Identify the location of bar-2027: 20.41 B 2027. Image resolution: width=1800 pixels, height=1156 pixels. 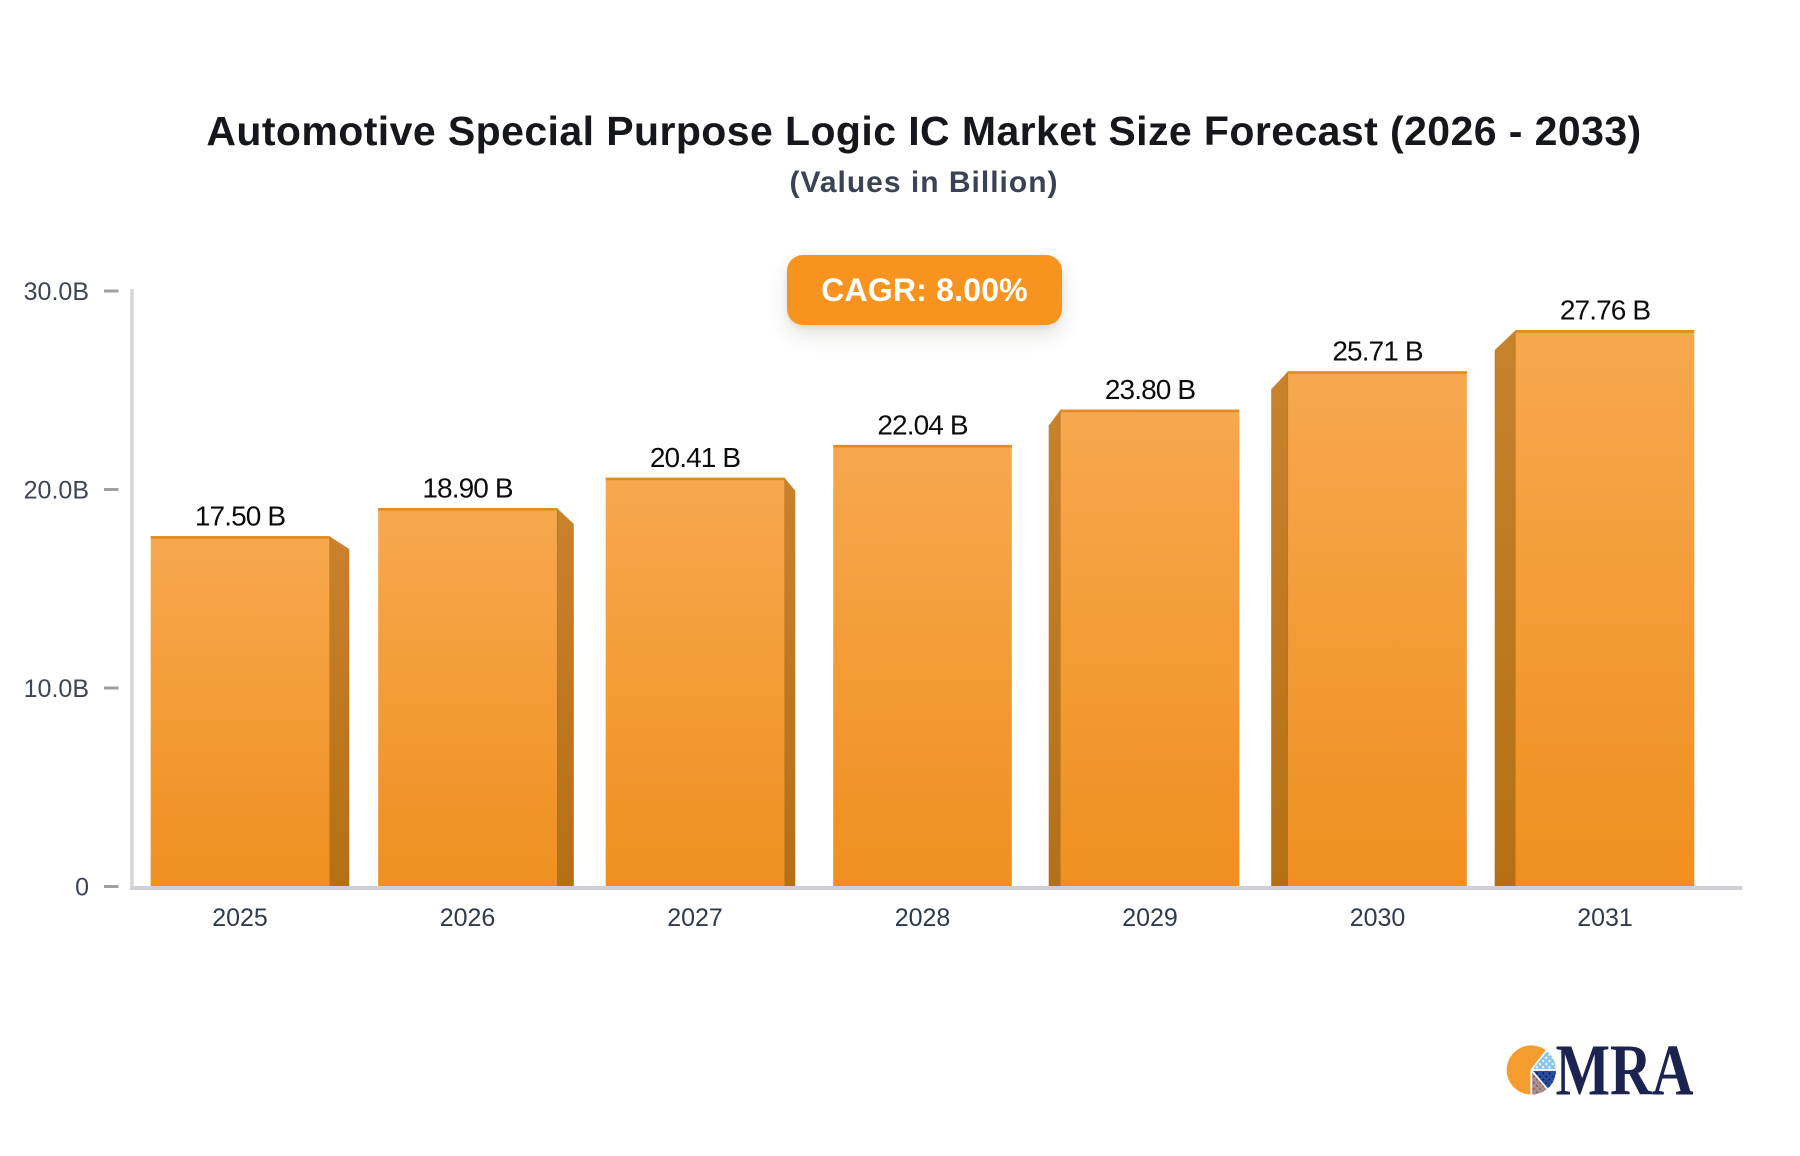
(700, 687).